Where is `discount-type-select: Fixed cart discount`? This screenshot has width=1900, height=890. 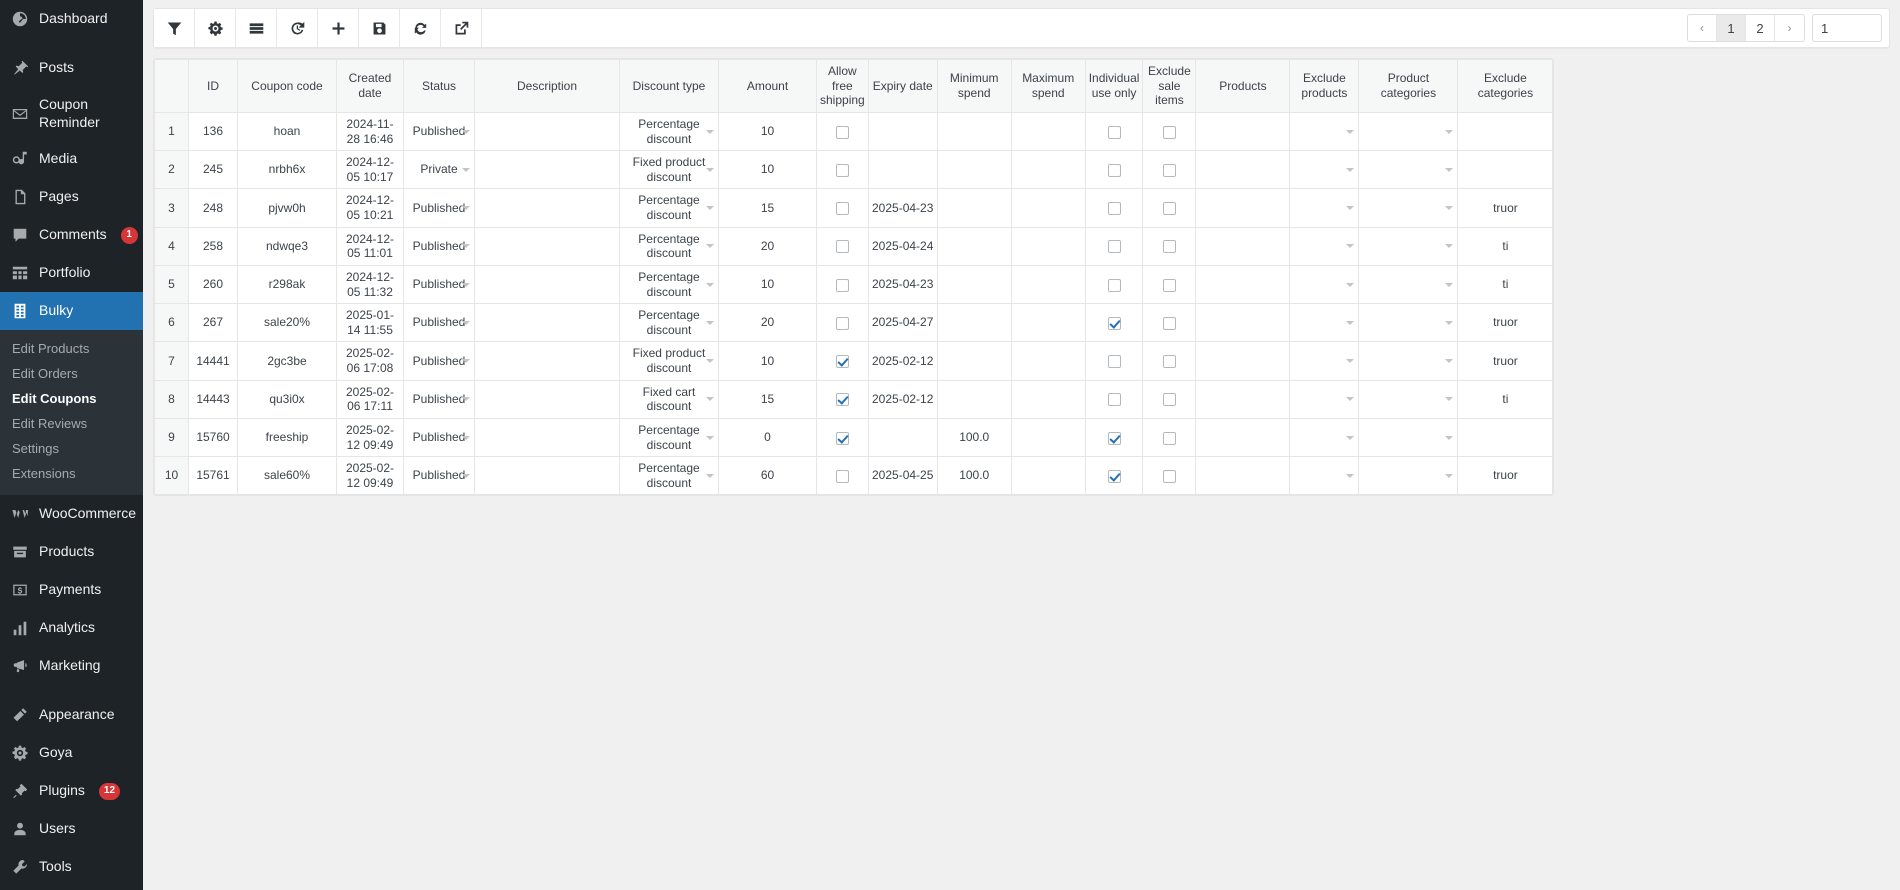
discount-type-select: Fixed cart discount is located at coordinates (669, 399).